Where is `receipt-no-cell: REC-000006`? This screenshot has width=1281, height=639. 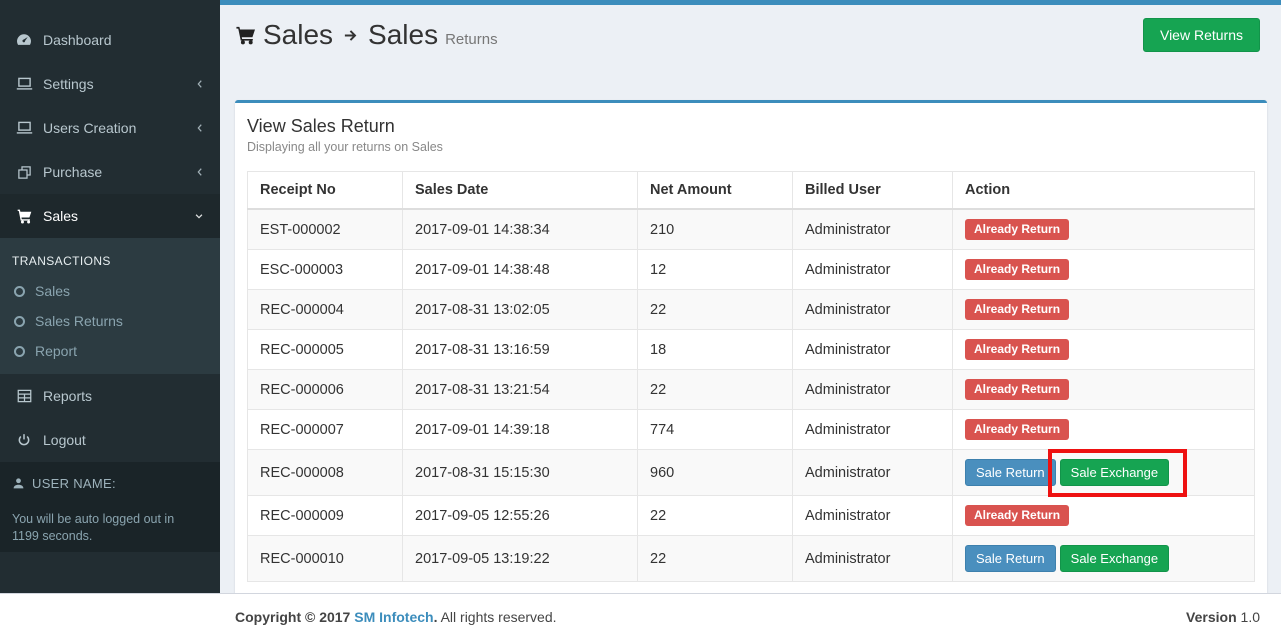
receipt-no-cell: REC-000006 is located at coordinates (325, 389).